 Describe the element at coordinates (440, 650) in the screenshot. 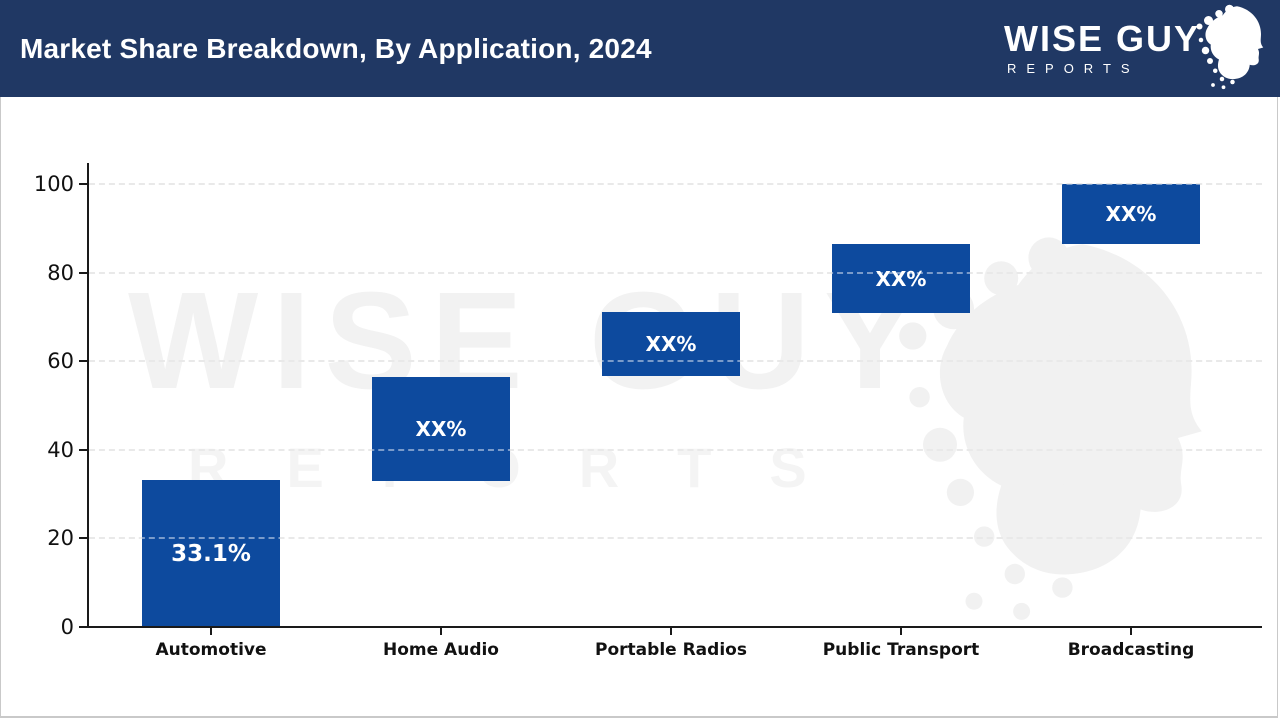

I see `x-axis-label-home-audio: Home Audio` at that location.